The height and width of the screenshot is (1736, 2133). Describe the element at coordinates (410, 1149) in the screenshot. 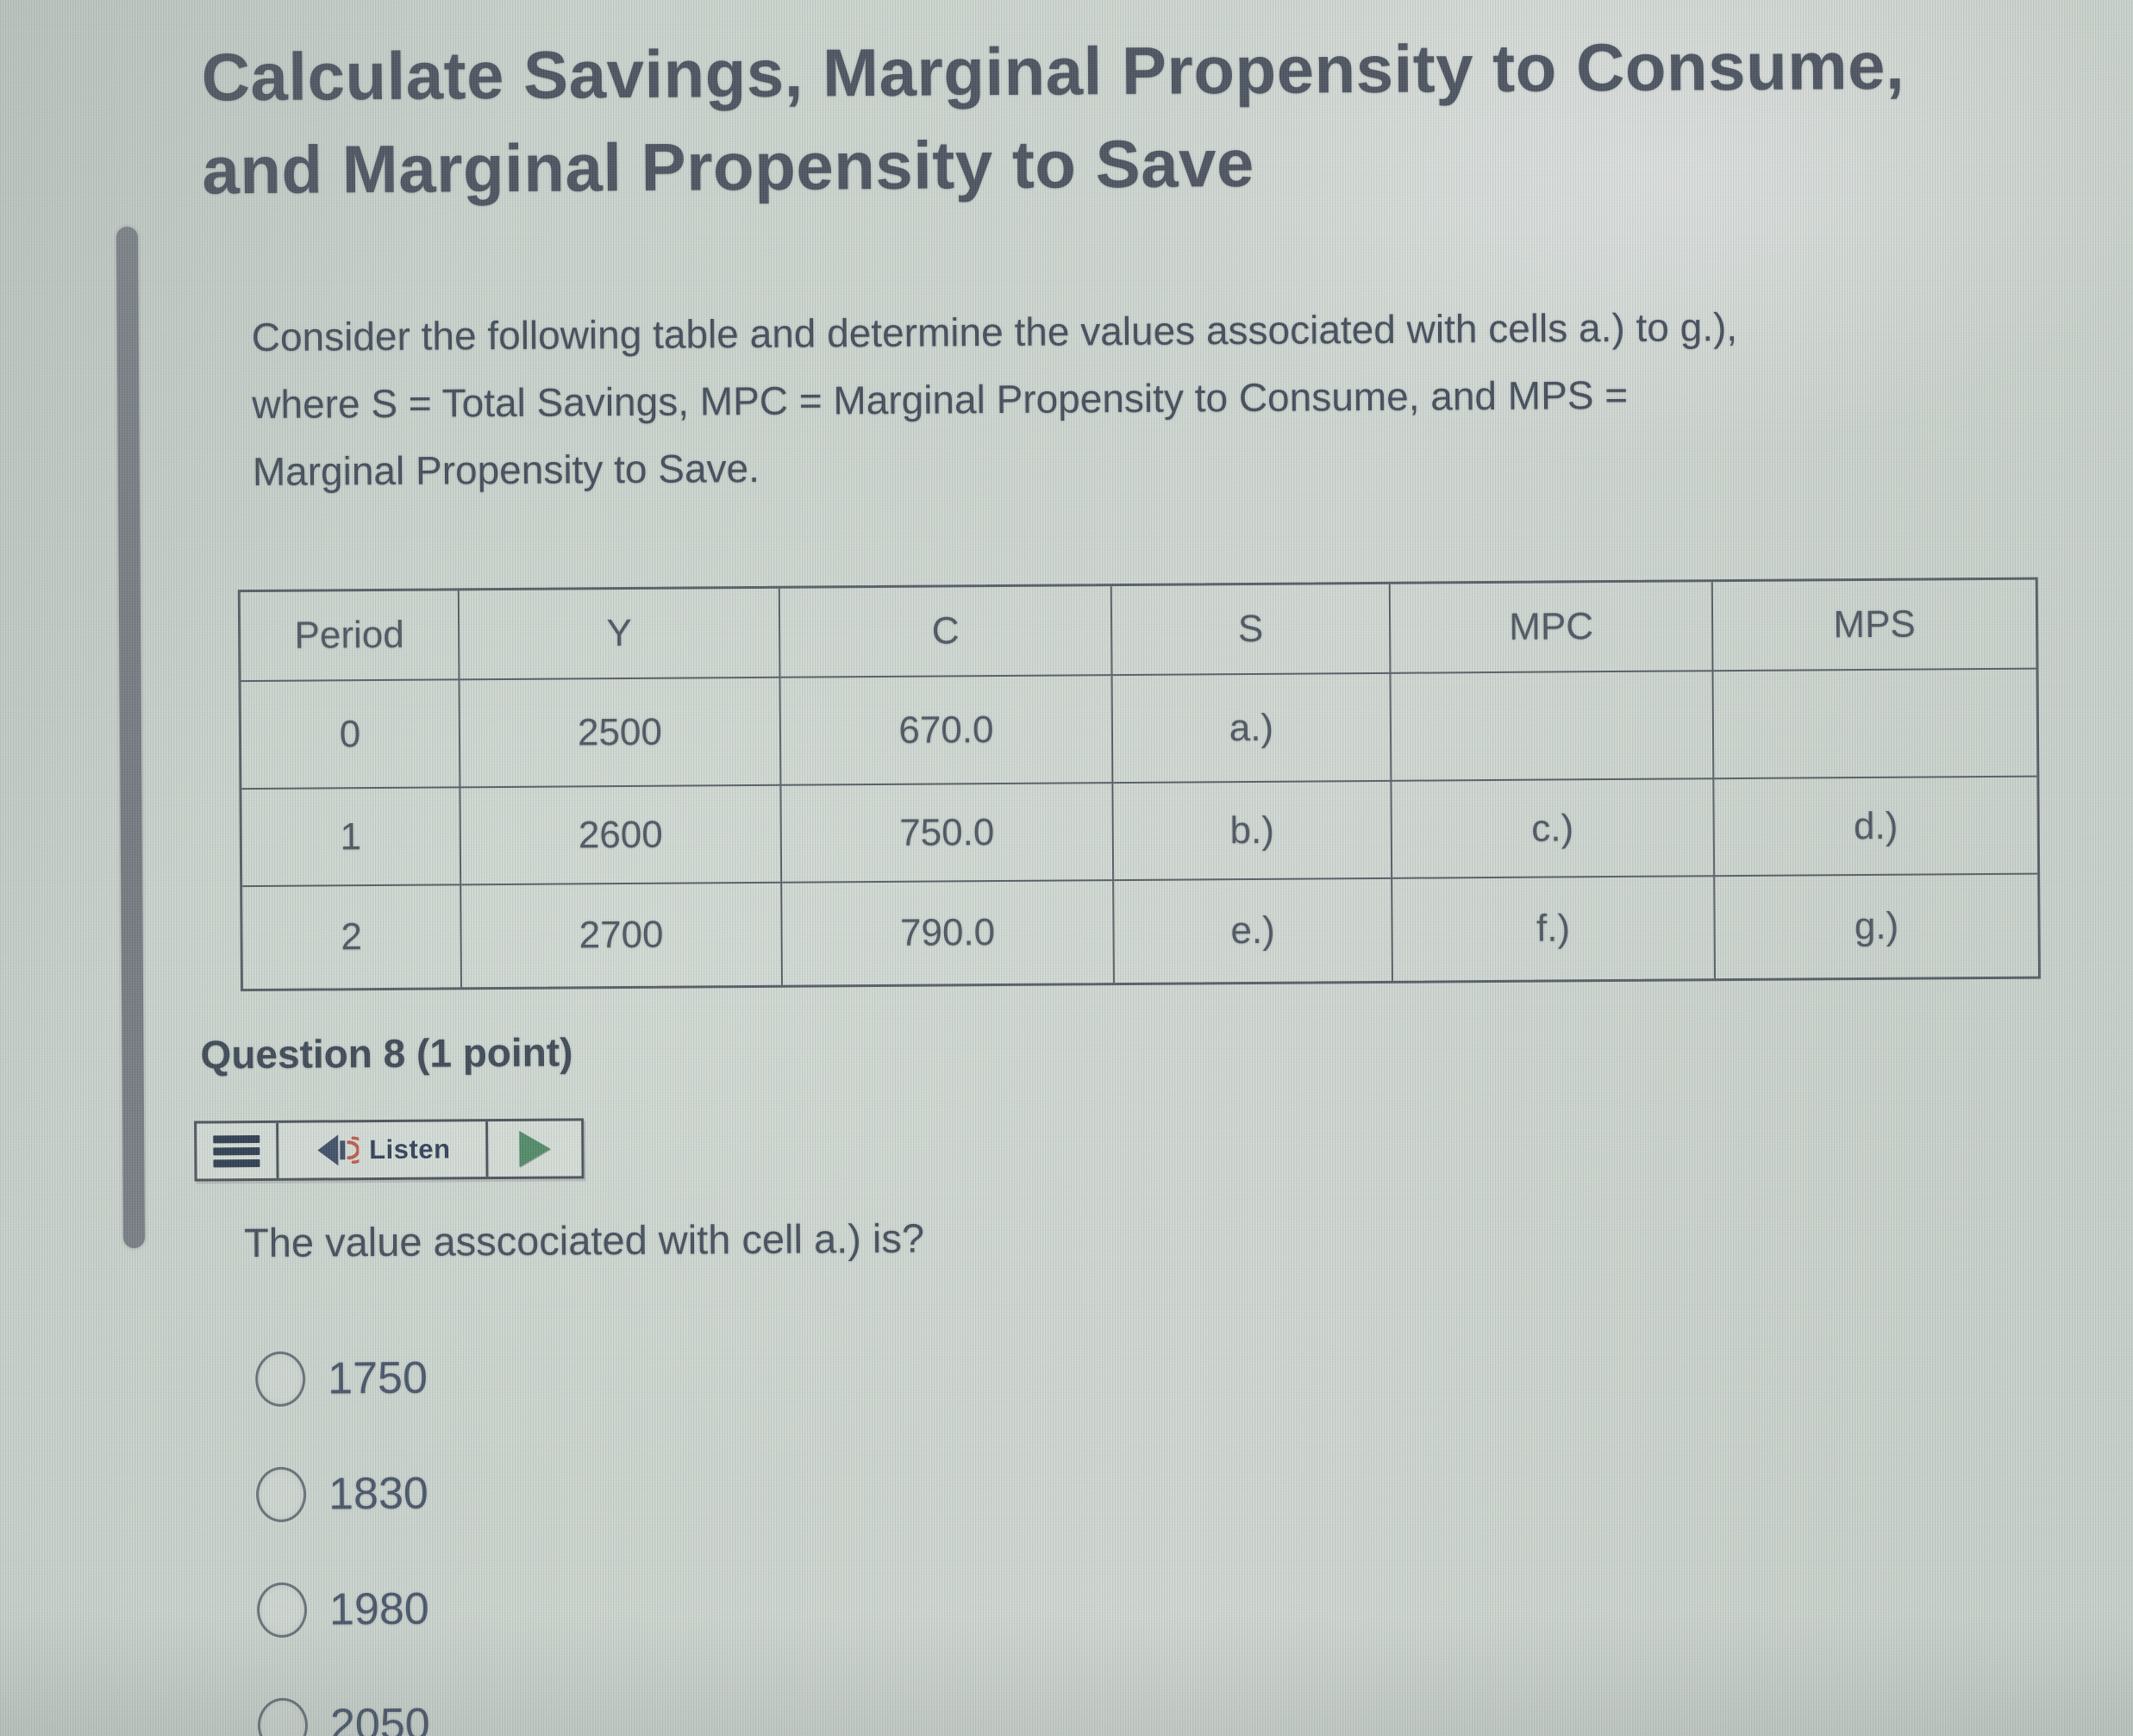

I see `listen-label: Listen` at that location.